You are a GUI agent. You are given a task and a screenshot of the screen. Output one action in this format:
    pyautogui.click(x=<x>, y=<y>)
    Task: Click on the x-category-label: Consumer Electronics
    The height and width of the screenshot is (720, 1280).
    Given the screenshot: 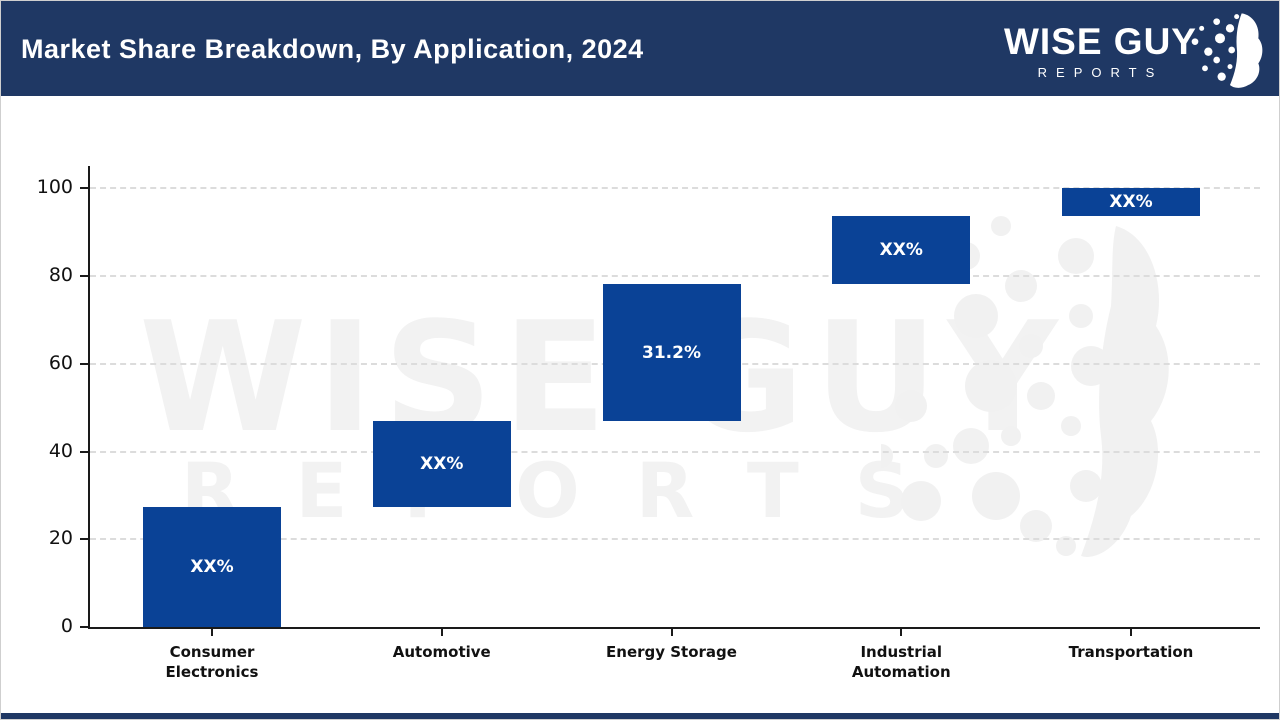 What is the action you would take?
    pyautogui.click(x=212, y=662)
    